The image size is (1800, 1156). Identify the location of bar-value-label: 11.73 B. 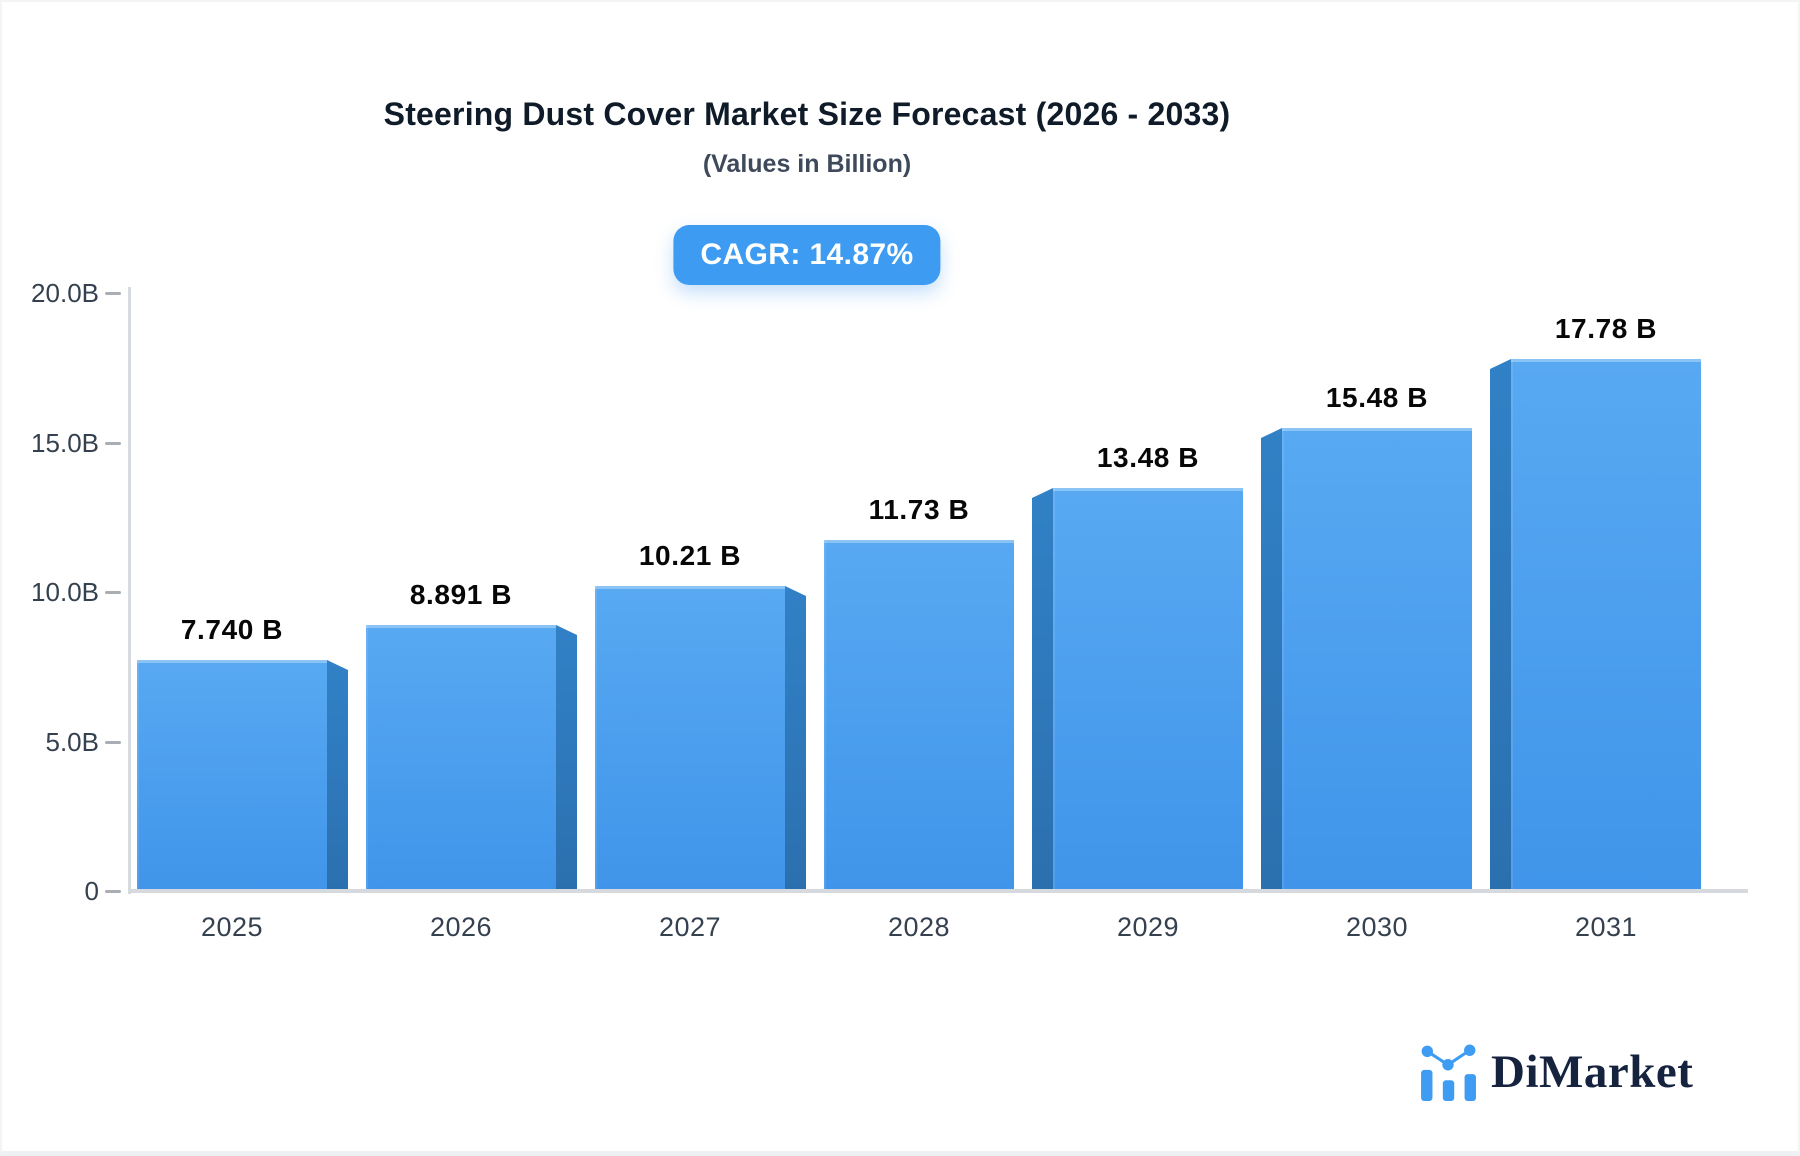
(919, 509).